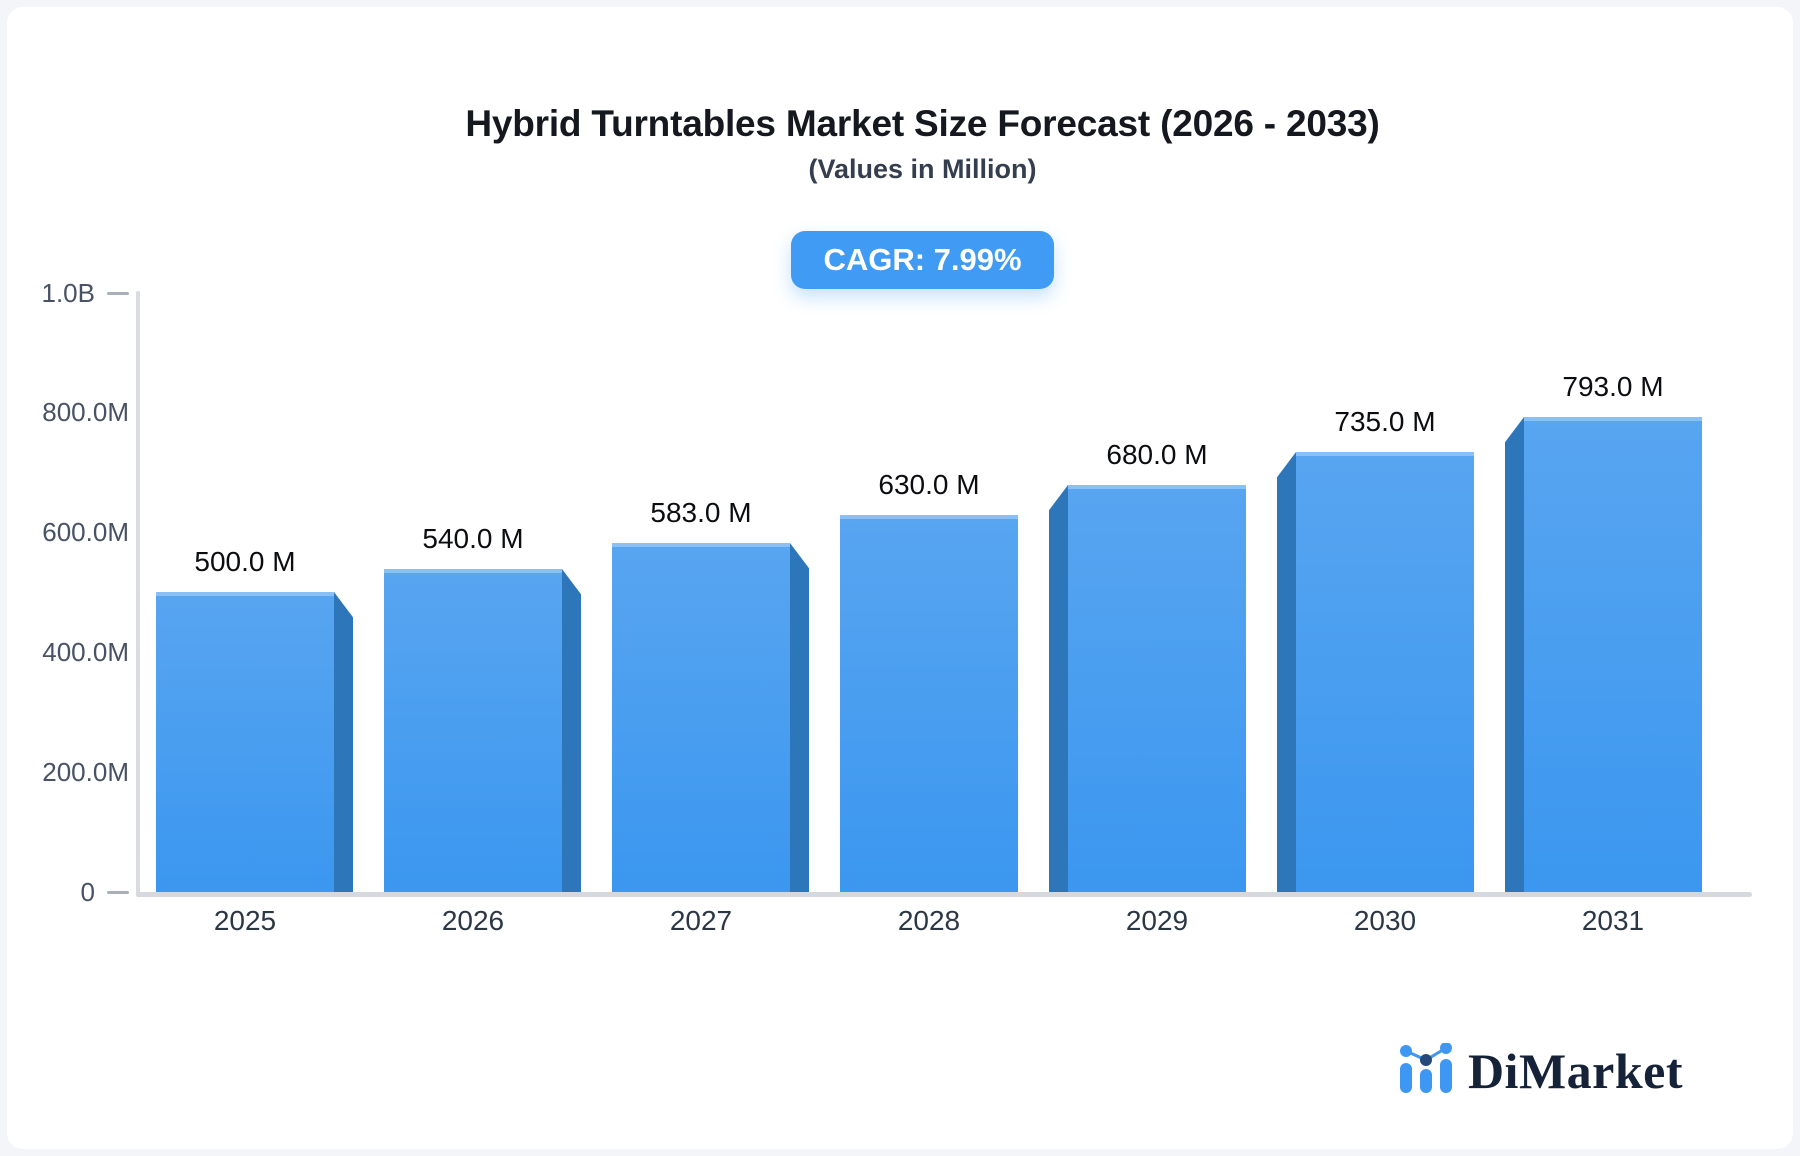 The image size is (1800, 1156). I want to click on bar-chart-logo-icon, so click(1425, 1068).